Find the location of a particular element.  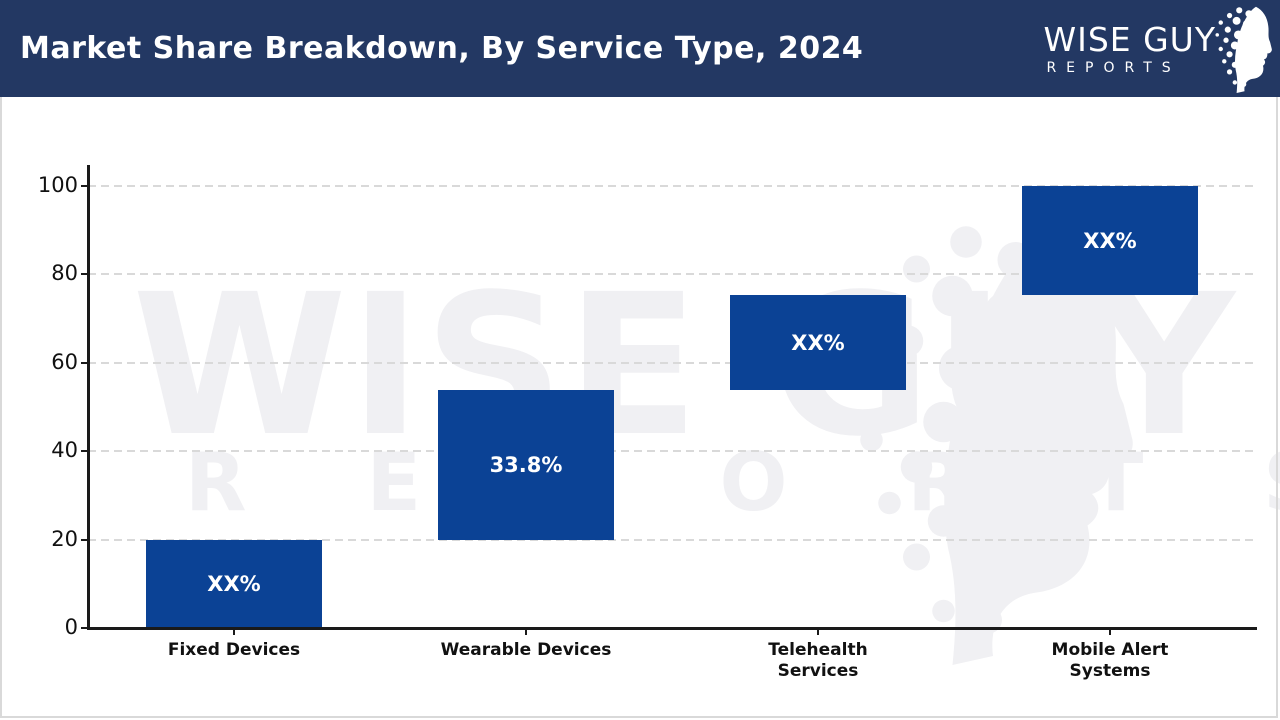

y-axis-line is located at coordinates (88, 397).